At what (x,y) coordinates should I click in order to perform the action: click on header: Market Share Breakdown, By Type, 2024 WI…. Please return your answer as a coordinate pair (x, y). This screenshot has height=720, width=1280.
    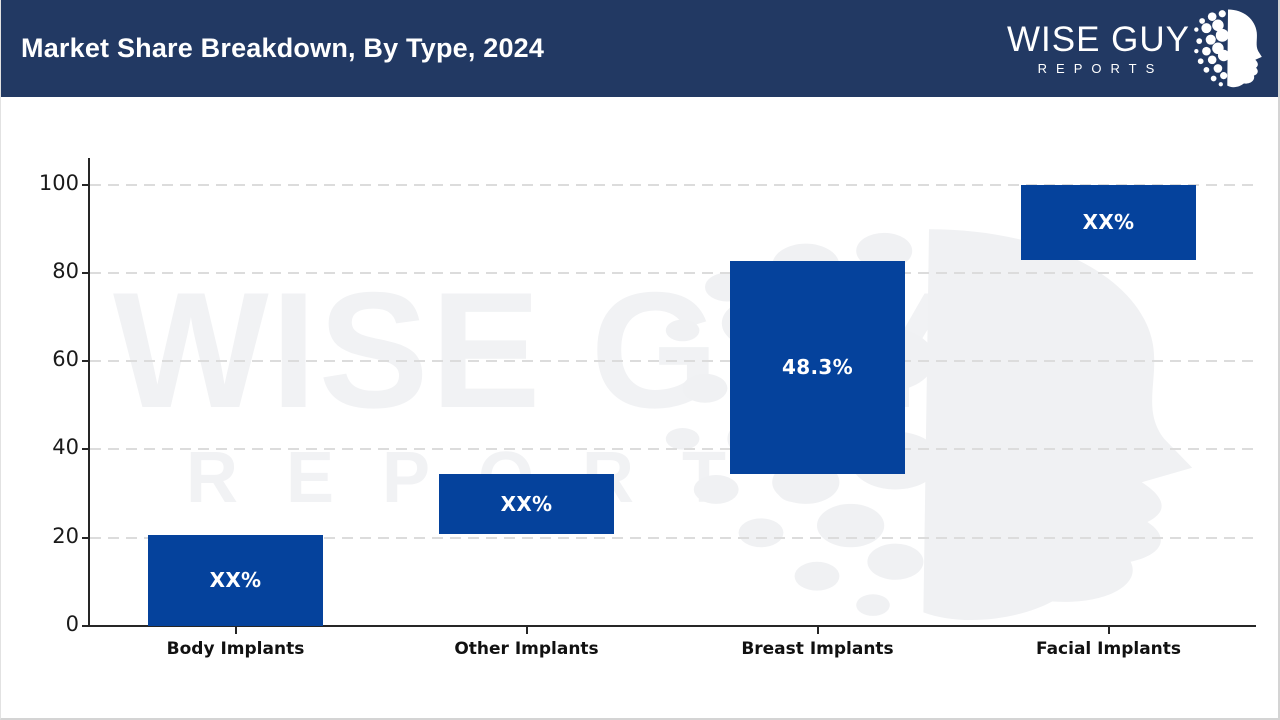
    Looking at the image, I should click on (639, 48).